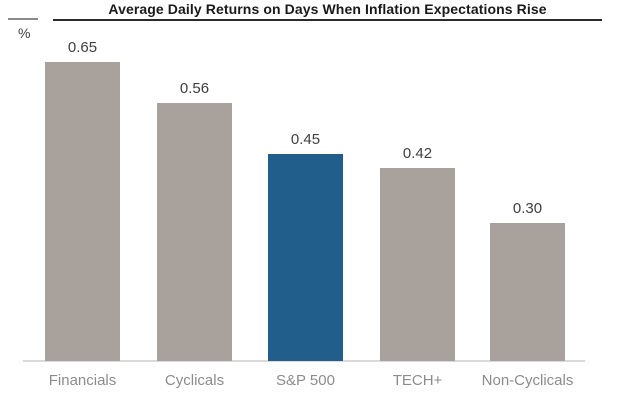  I want to click on value-label-tech: 0.42, so click(417, 153).